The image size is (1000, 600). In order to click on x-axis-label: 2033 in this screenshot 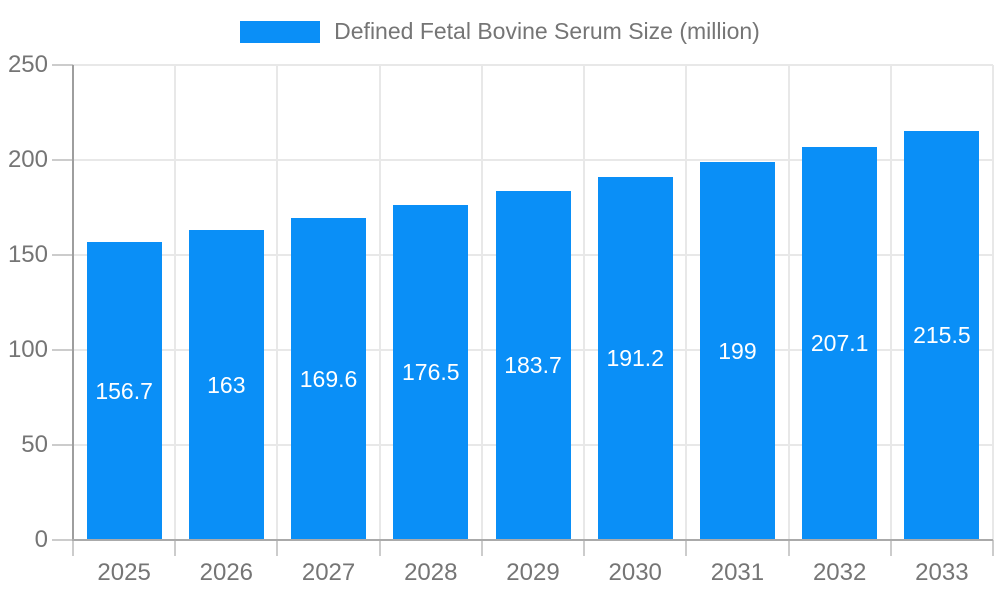, I will do `click(942, 572)`.